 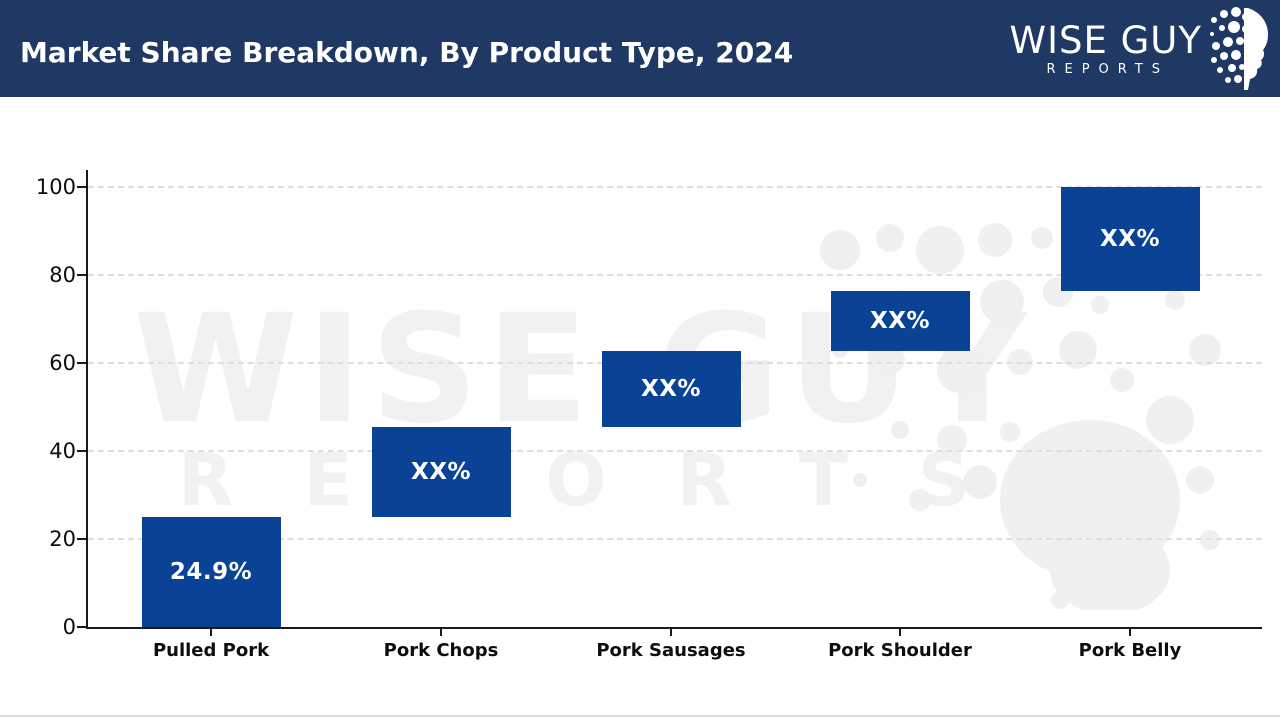 I want to click on bar-pork-chops: XX%, so click(x=441, y=472).